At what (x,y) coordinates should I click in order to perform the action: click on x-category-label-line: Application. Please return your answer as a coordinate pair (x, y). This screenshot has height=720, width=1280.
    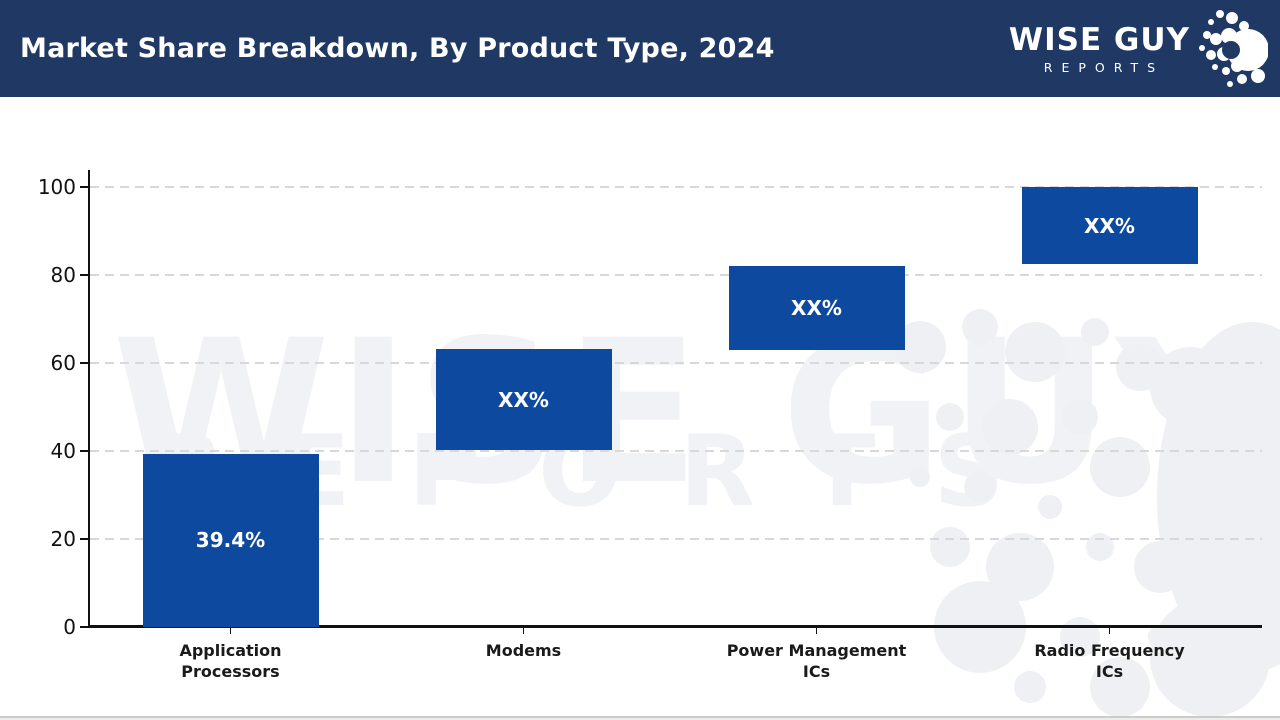
    Looking at the image, I should click on (230, 650).